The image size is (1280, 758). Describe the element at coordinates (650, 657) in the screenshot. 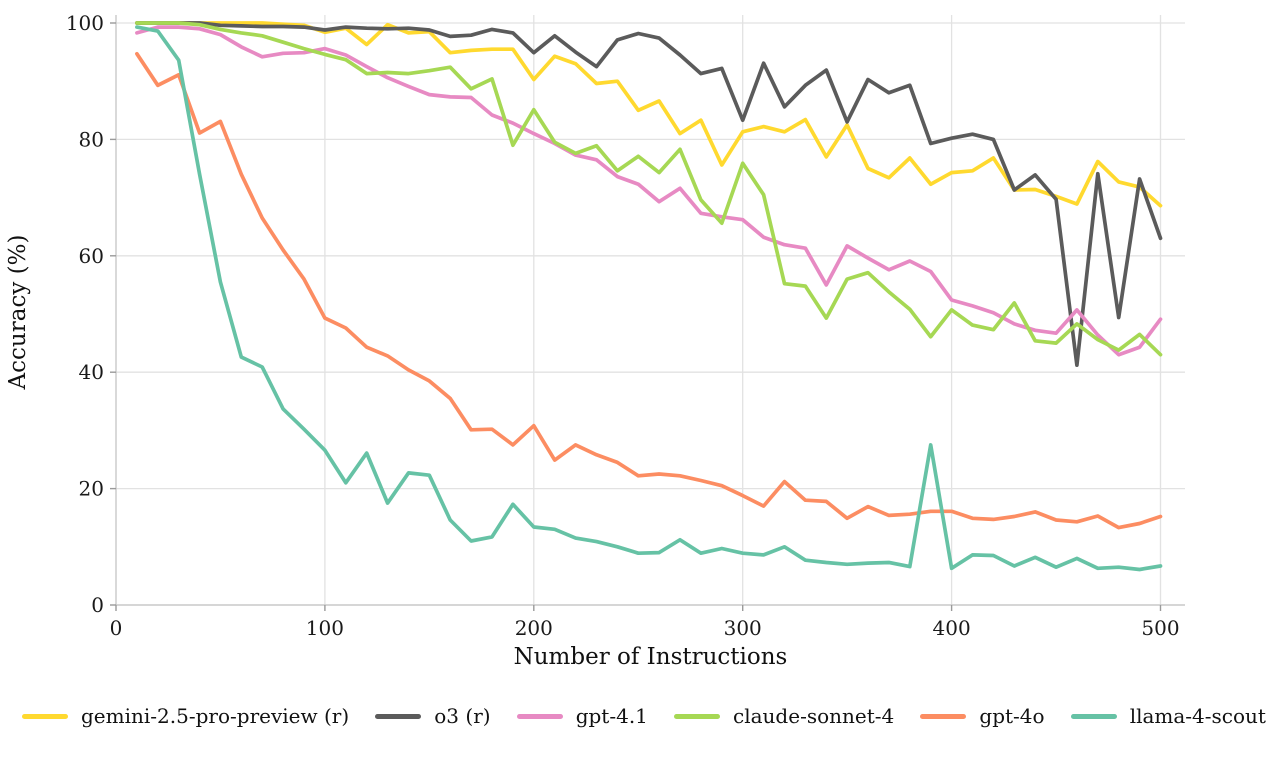

I see `x-axis-title: Number of Instructions` at that location.